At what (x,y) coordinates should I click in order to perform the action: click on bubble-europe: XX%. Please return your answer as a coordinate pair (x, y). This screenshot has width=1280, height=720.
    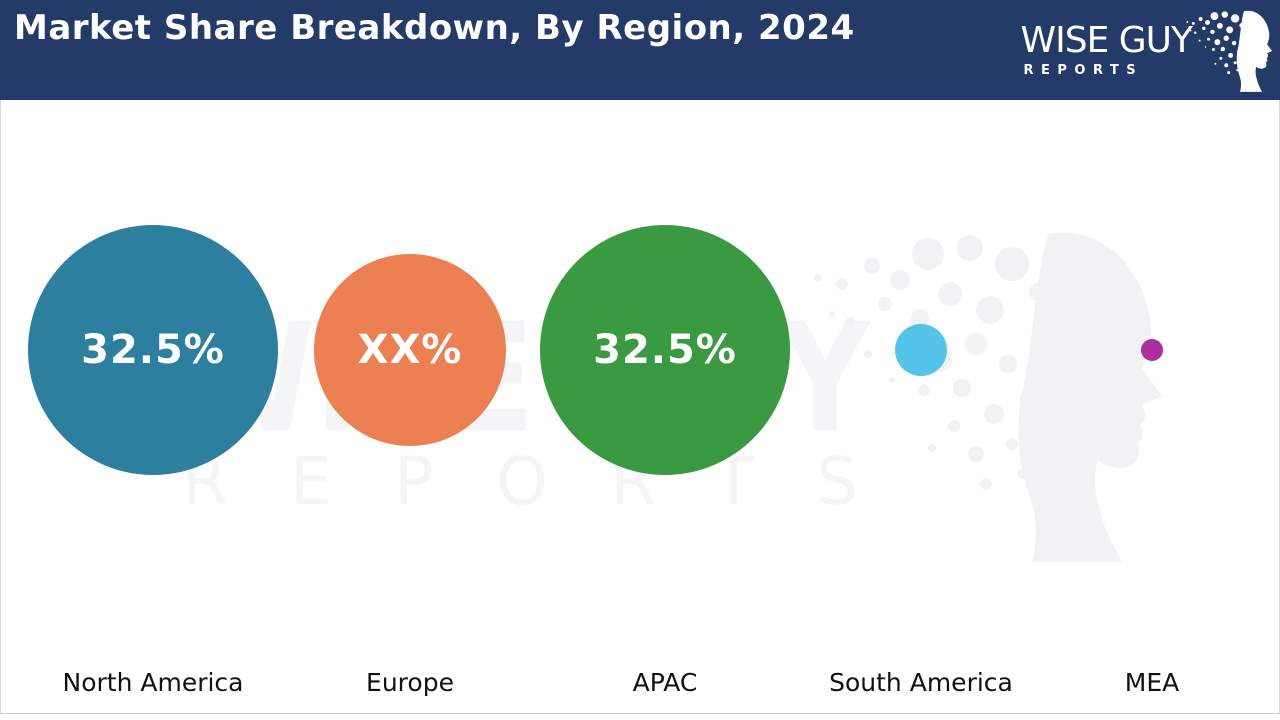
    Looking at the image, I should click on (410, 350).